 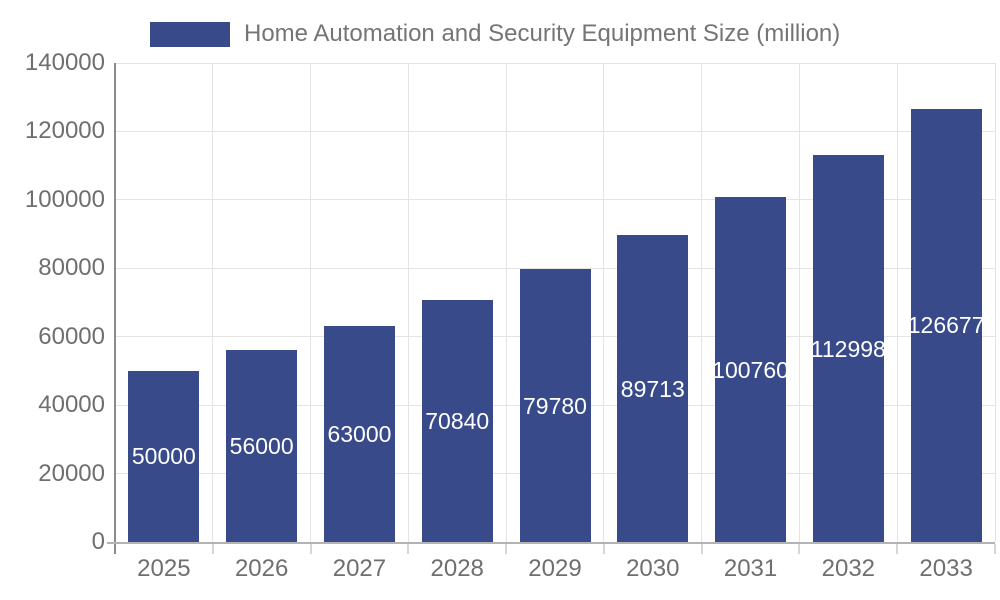 I want to click on bar-value-label: 89713, so click(x=652, y=388).